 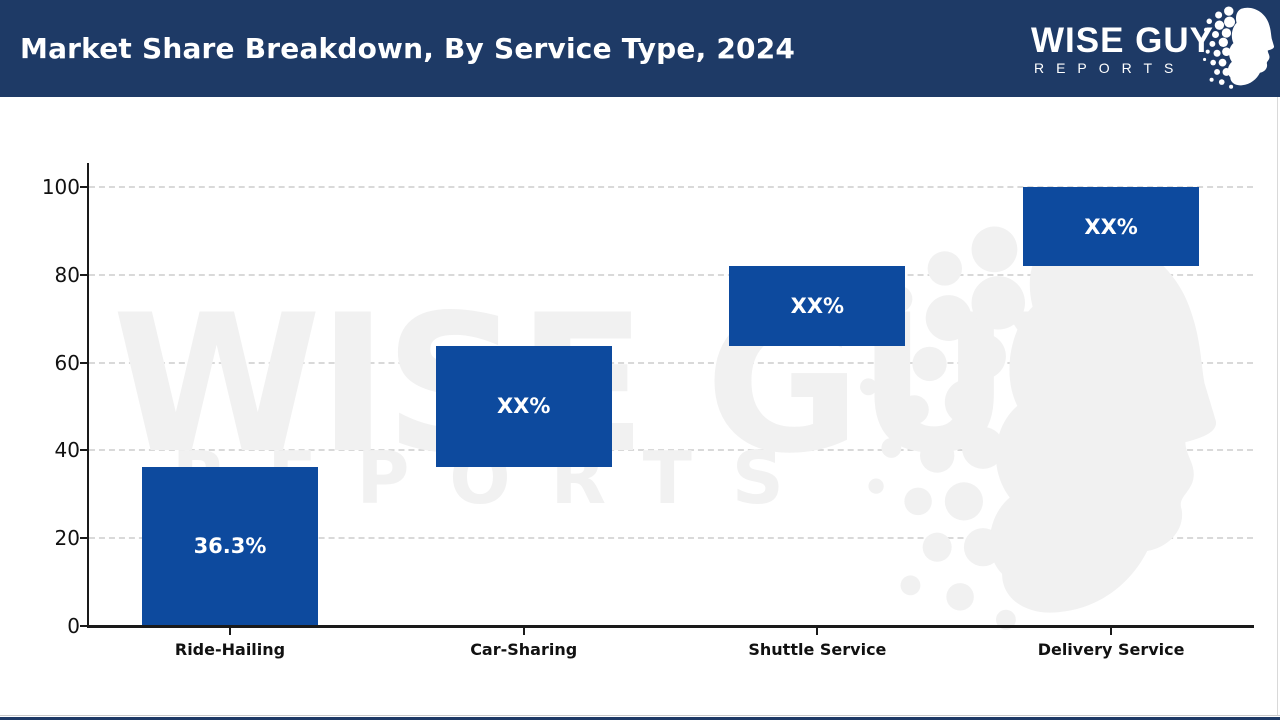 What do you see at coordinates (524, 649) in the screenshot?
I see `category-label-car-sharing: Car-Sharing` at bounding box center [524, 649].